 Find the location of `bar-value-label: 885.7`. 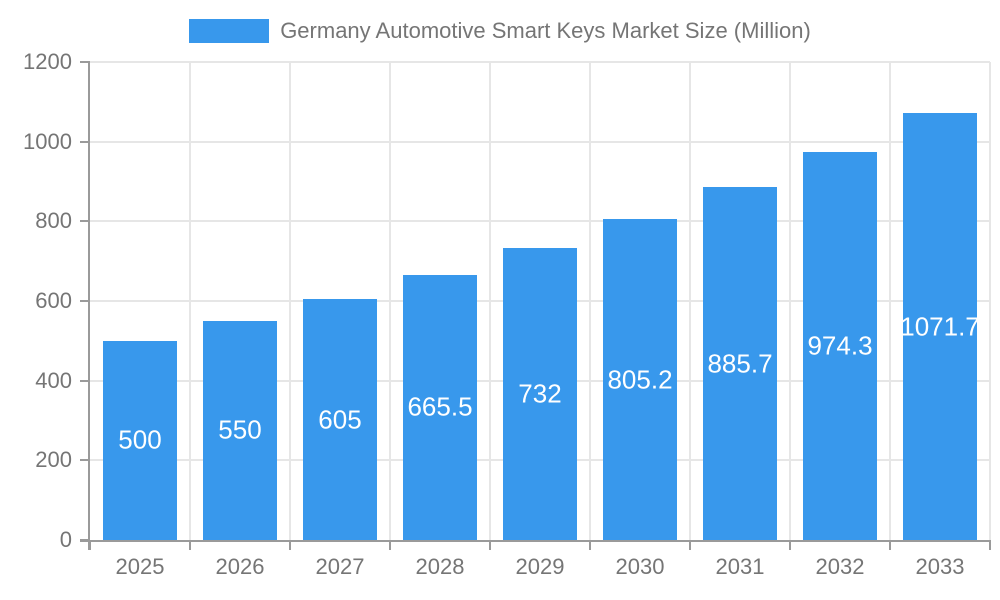

bar-value-label: 885.7 is located at coordinates (740, 363).